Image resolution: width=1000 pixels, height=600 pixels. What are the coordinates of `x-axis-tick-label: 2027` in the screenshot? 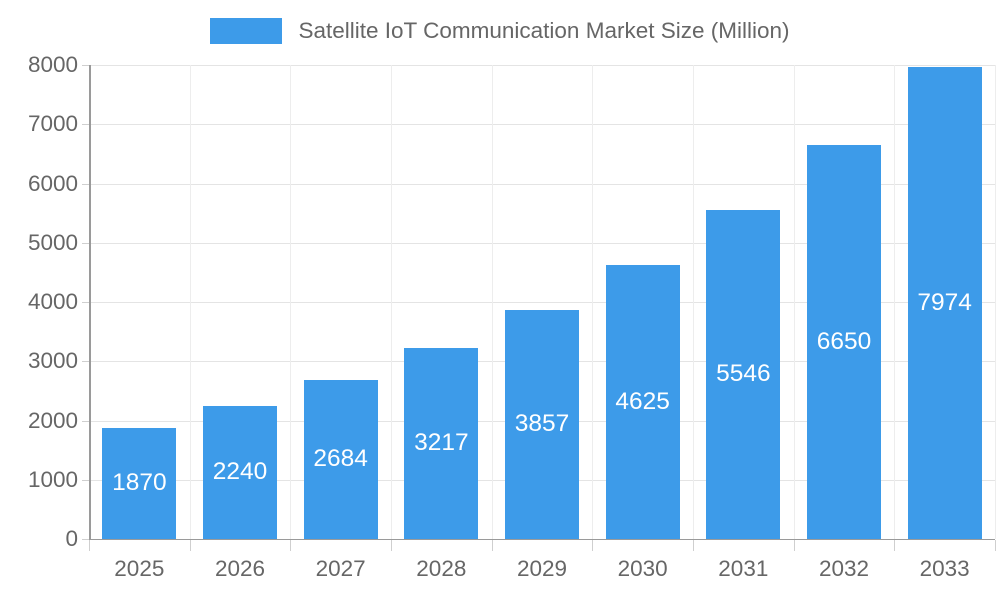 It's located at (340, 568).